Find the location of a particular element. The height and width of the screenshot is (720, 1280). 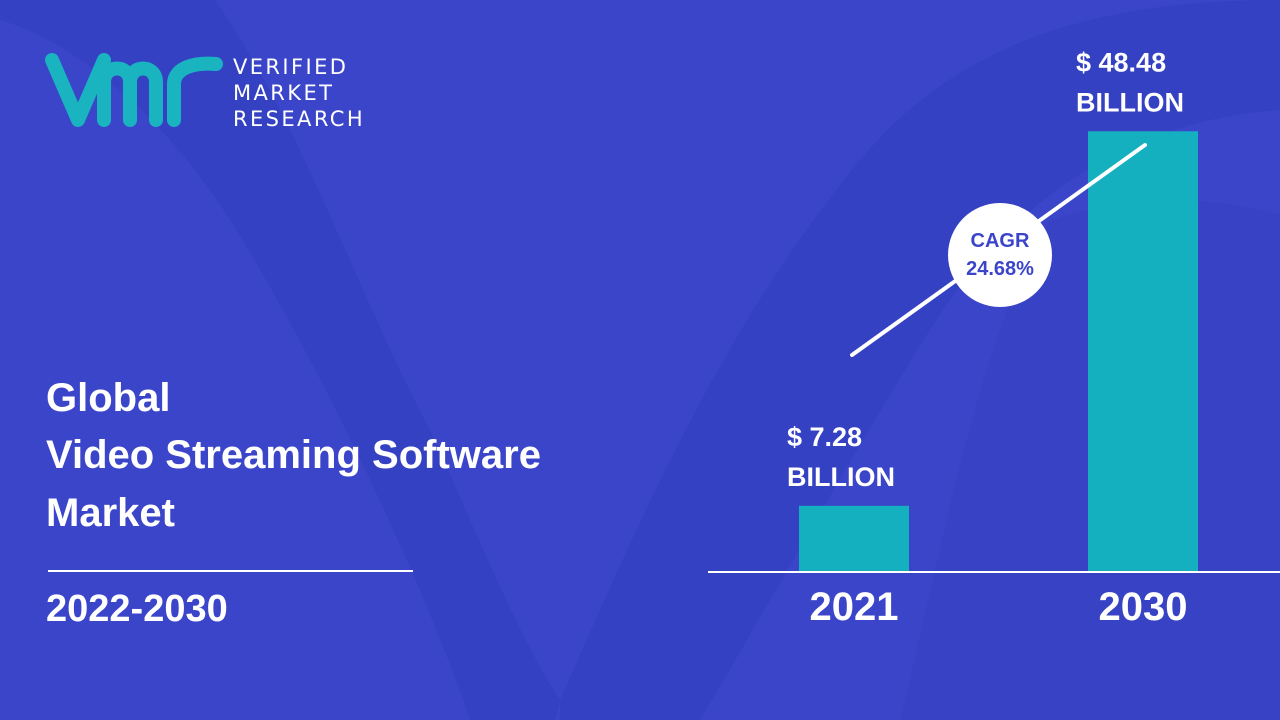

title-line1: Global is located at coordinates (108, 398).